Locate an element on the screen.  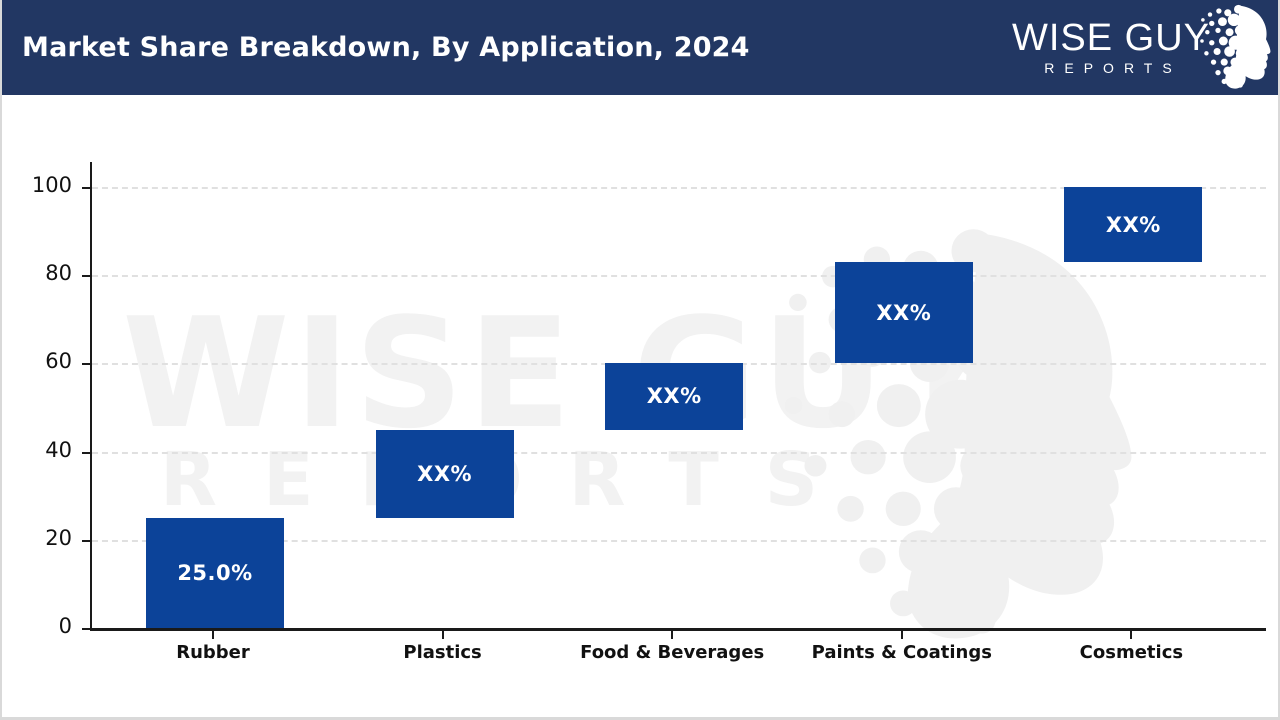
wiseguy-logo-text: WISE GUY REPORTS is located at coordinates (1111, 47).